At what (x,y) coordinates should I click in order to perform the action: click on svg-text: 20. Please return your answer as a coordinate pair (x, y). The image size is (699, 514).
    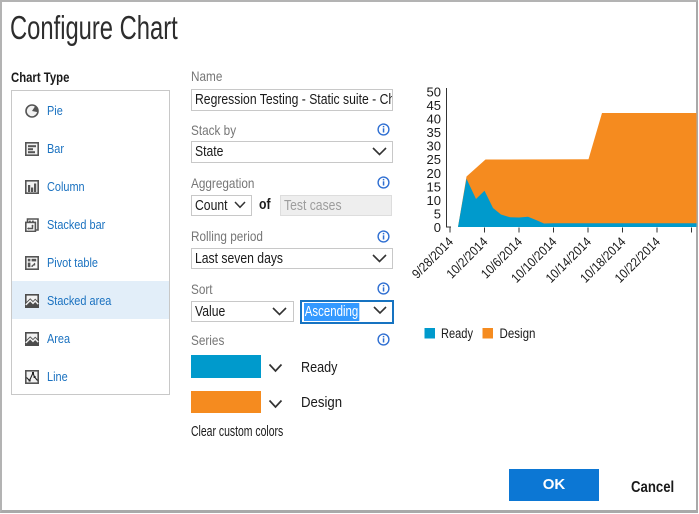
    Looking at the image, I should click on (434, 173).